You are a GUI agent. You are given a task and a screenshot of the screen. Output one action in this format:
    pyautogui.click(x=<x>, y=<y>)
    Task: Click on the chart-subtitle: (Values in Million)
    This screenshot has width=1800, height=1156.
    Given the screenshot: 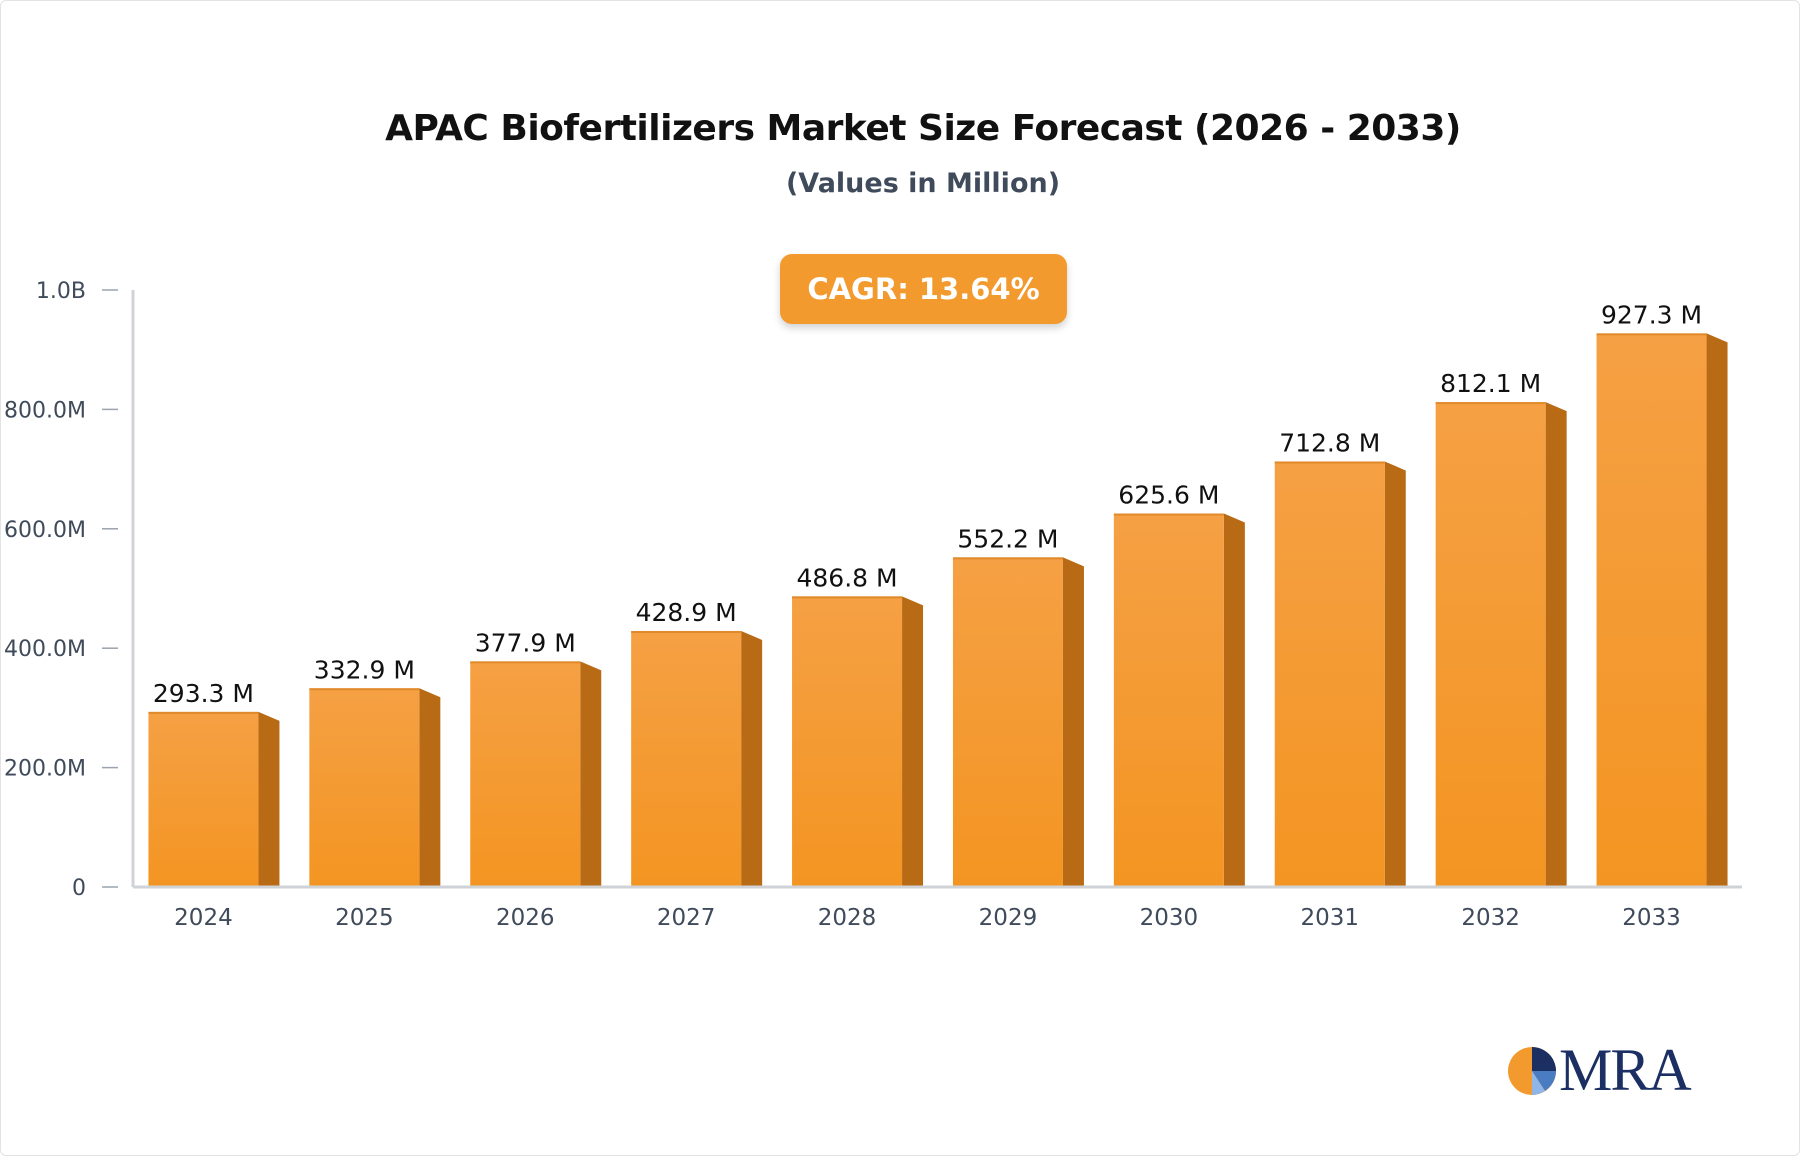 What is the action you would take?
    pyautogui.click(x=923, y=183)
    